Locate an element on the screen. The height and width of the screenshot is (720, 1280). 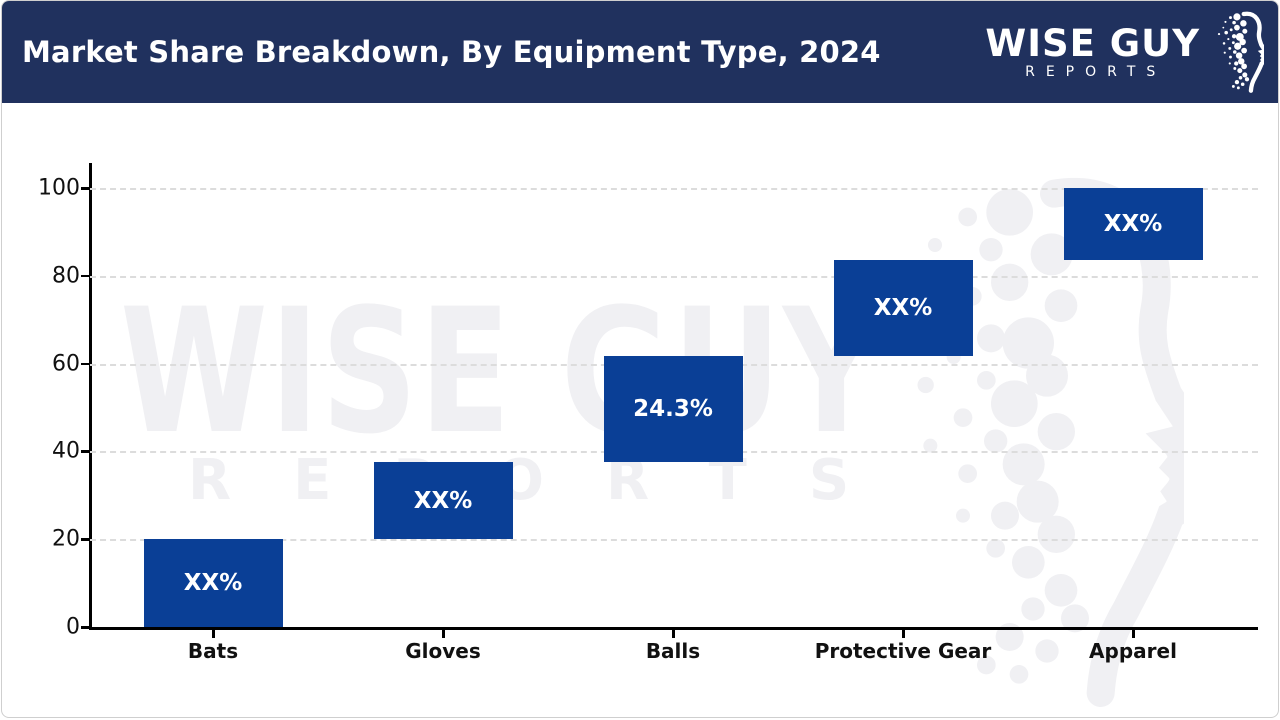
x-category-label: Gloves is located at coordinates (443, 651).